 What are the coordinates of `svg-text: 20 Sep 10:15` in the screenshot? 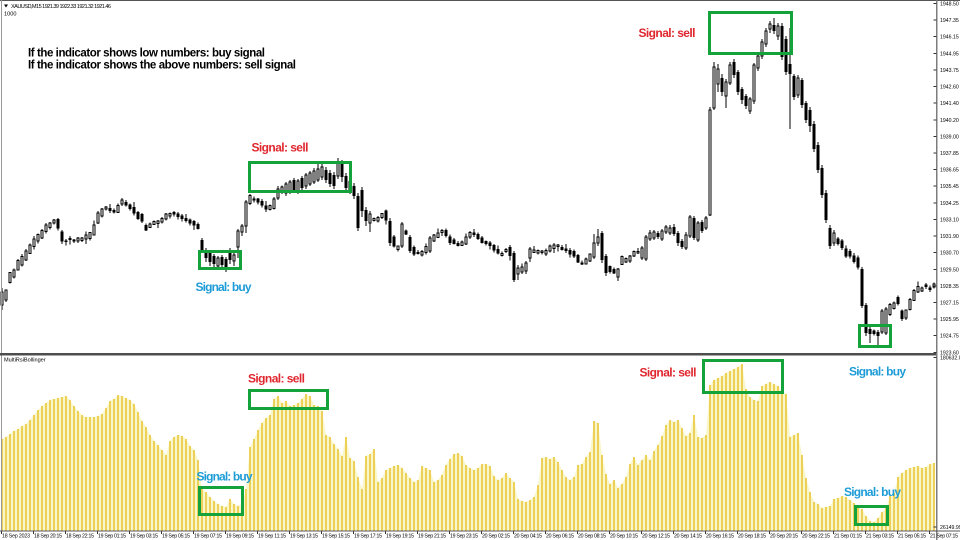 It's located at (624, 537).